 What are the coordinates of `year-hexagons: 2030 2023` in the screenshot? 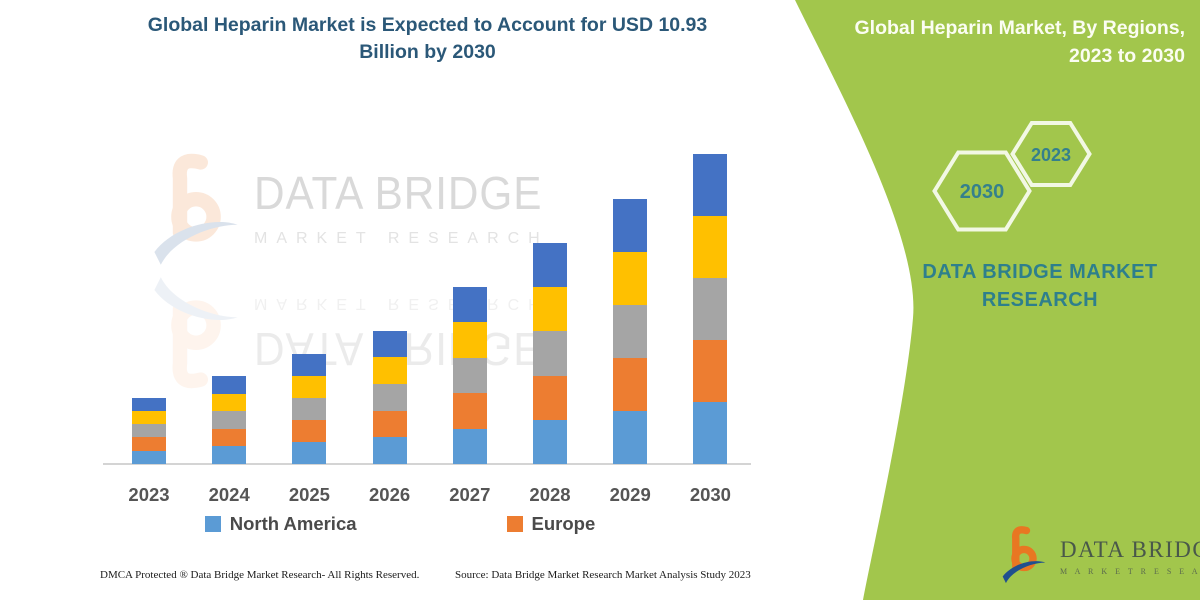 It's located at (1012, 176).